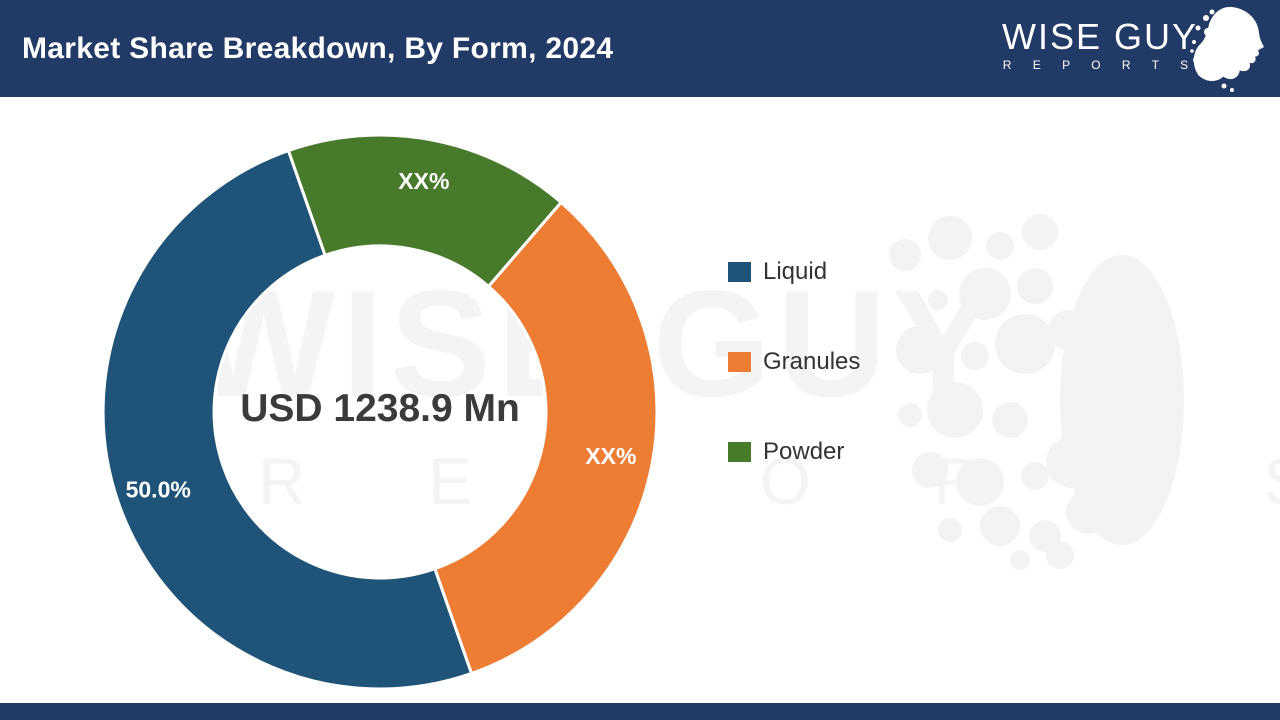 The height and width of the screenshot is (720, 1280). What do you see at coordinates (640, 711) in the screenshot?
I see `footer-bar` at bounding box center [640, 711].